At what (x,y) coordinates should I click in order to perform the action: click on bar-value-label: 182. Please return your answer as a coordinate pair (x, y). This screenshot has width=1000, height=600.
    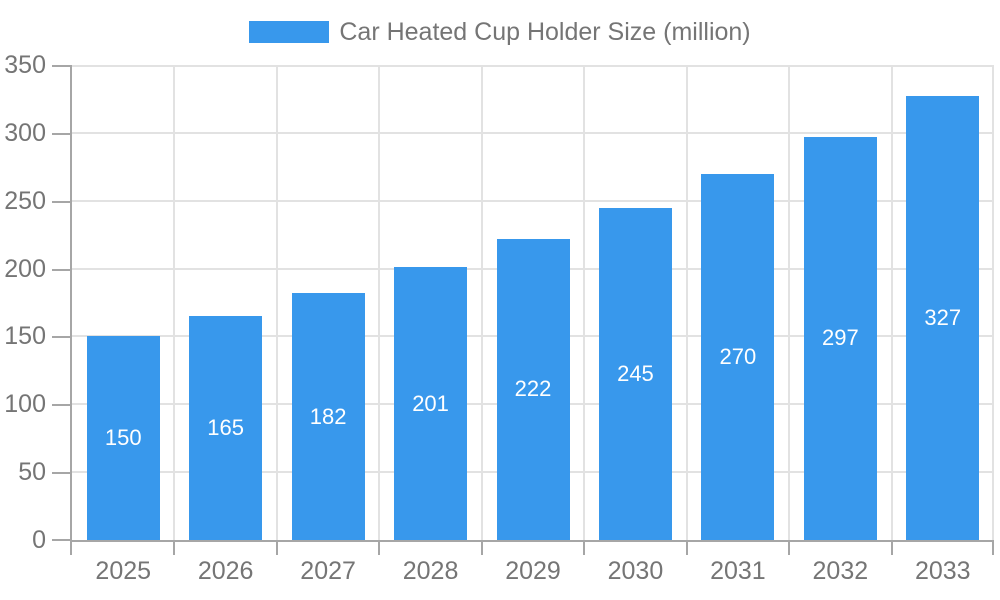
    Looking at the image, I should click on (328, 416).